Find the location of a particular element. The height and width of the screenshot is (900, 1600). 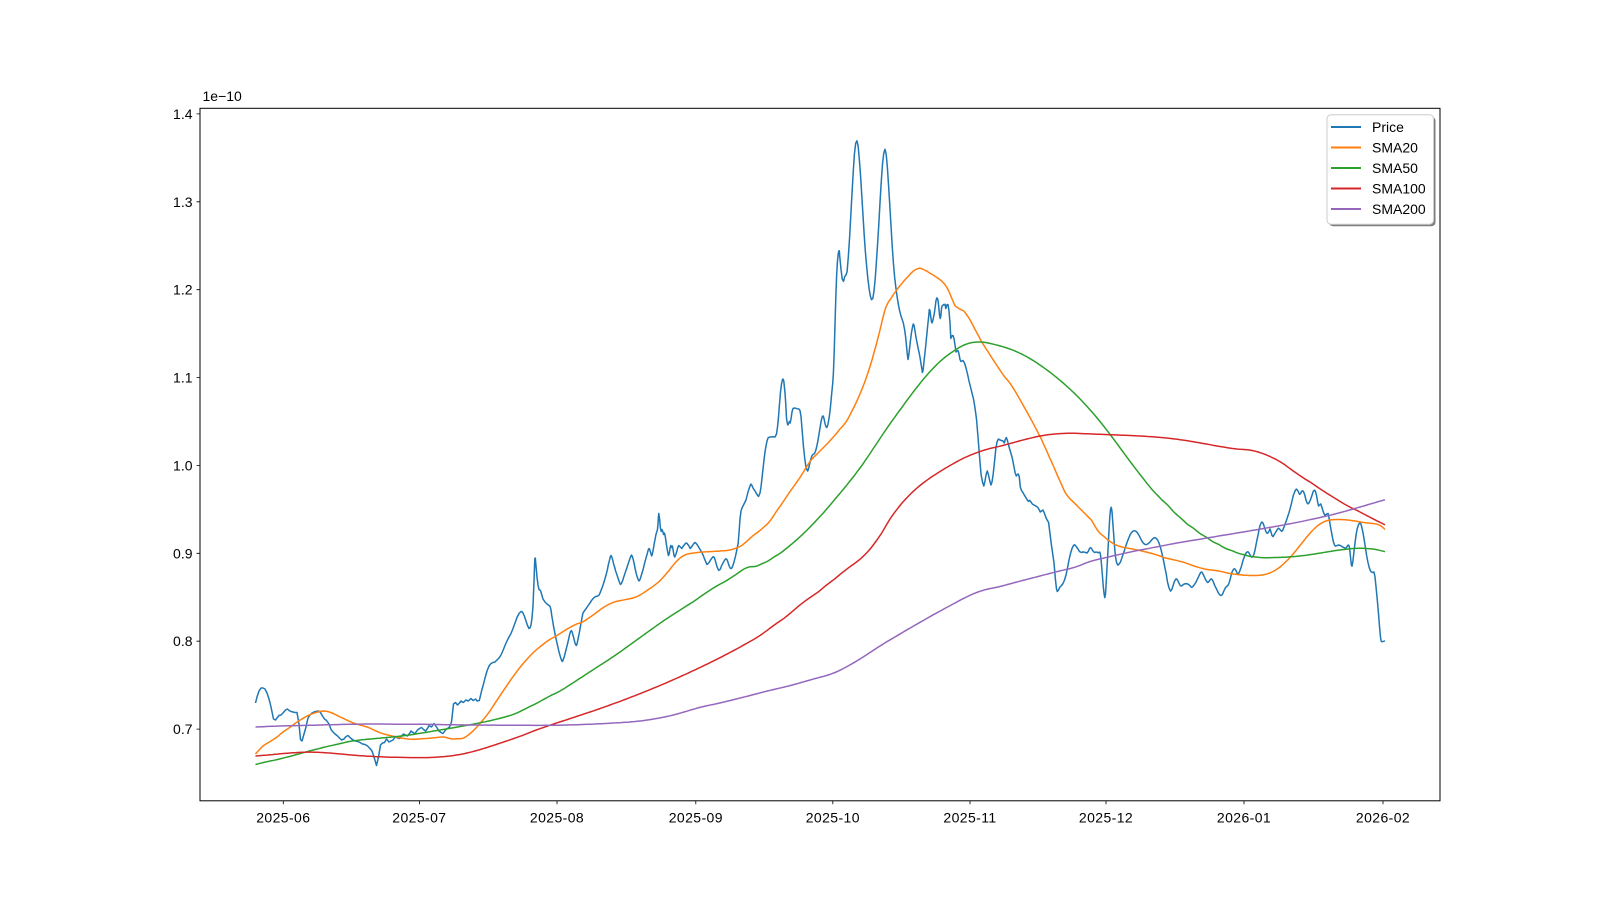

svg-text: SMA200 is located at coordinates (1399, 209).